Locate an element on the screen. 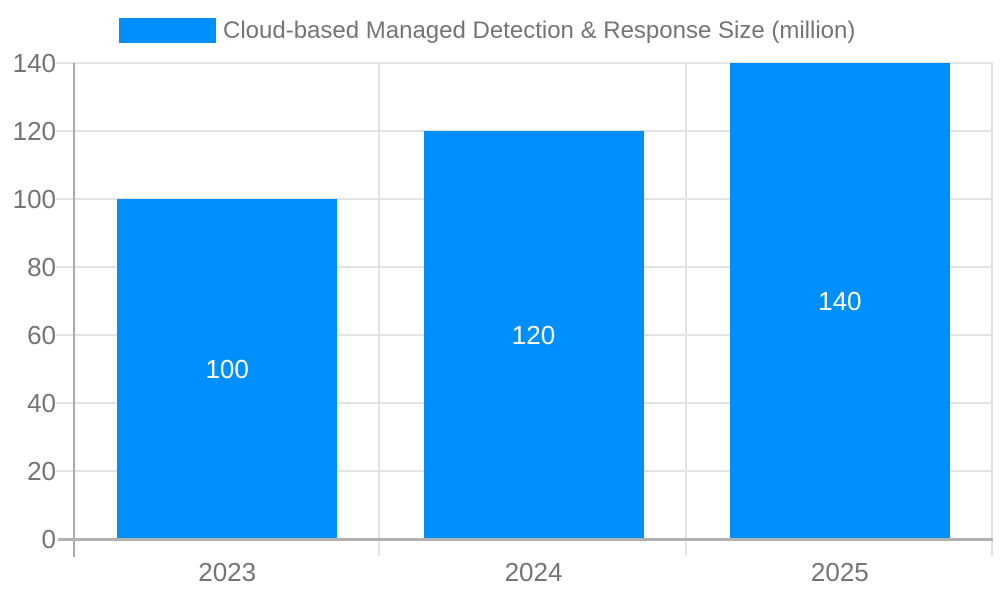 The image size is (1000, 600). y-axis-tick-label: 100 is located at coordinates (34, 199).